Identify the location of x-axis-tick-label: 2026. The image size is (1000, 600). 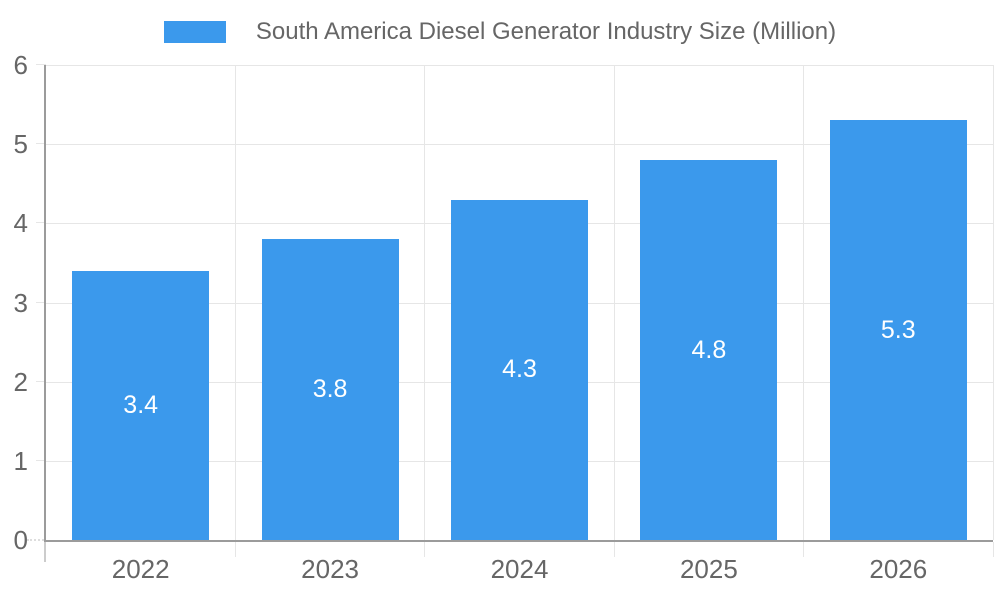
(898, 569).